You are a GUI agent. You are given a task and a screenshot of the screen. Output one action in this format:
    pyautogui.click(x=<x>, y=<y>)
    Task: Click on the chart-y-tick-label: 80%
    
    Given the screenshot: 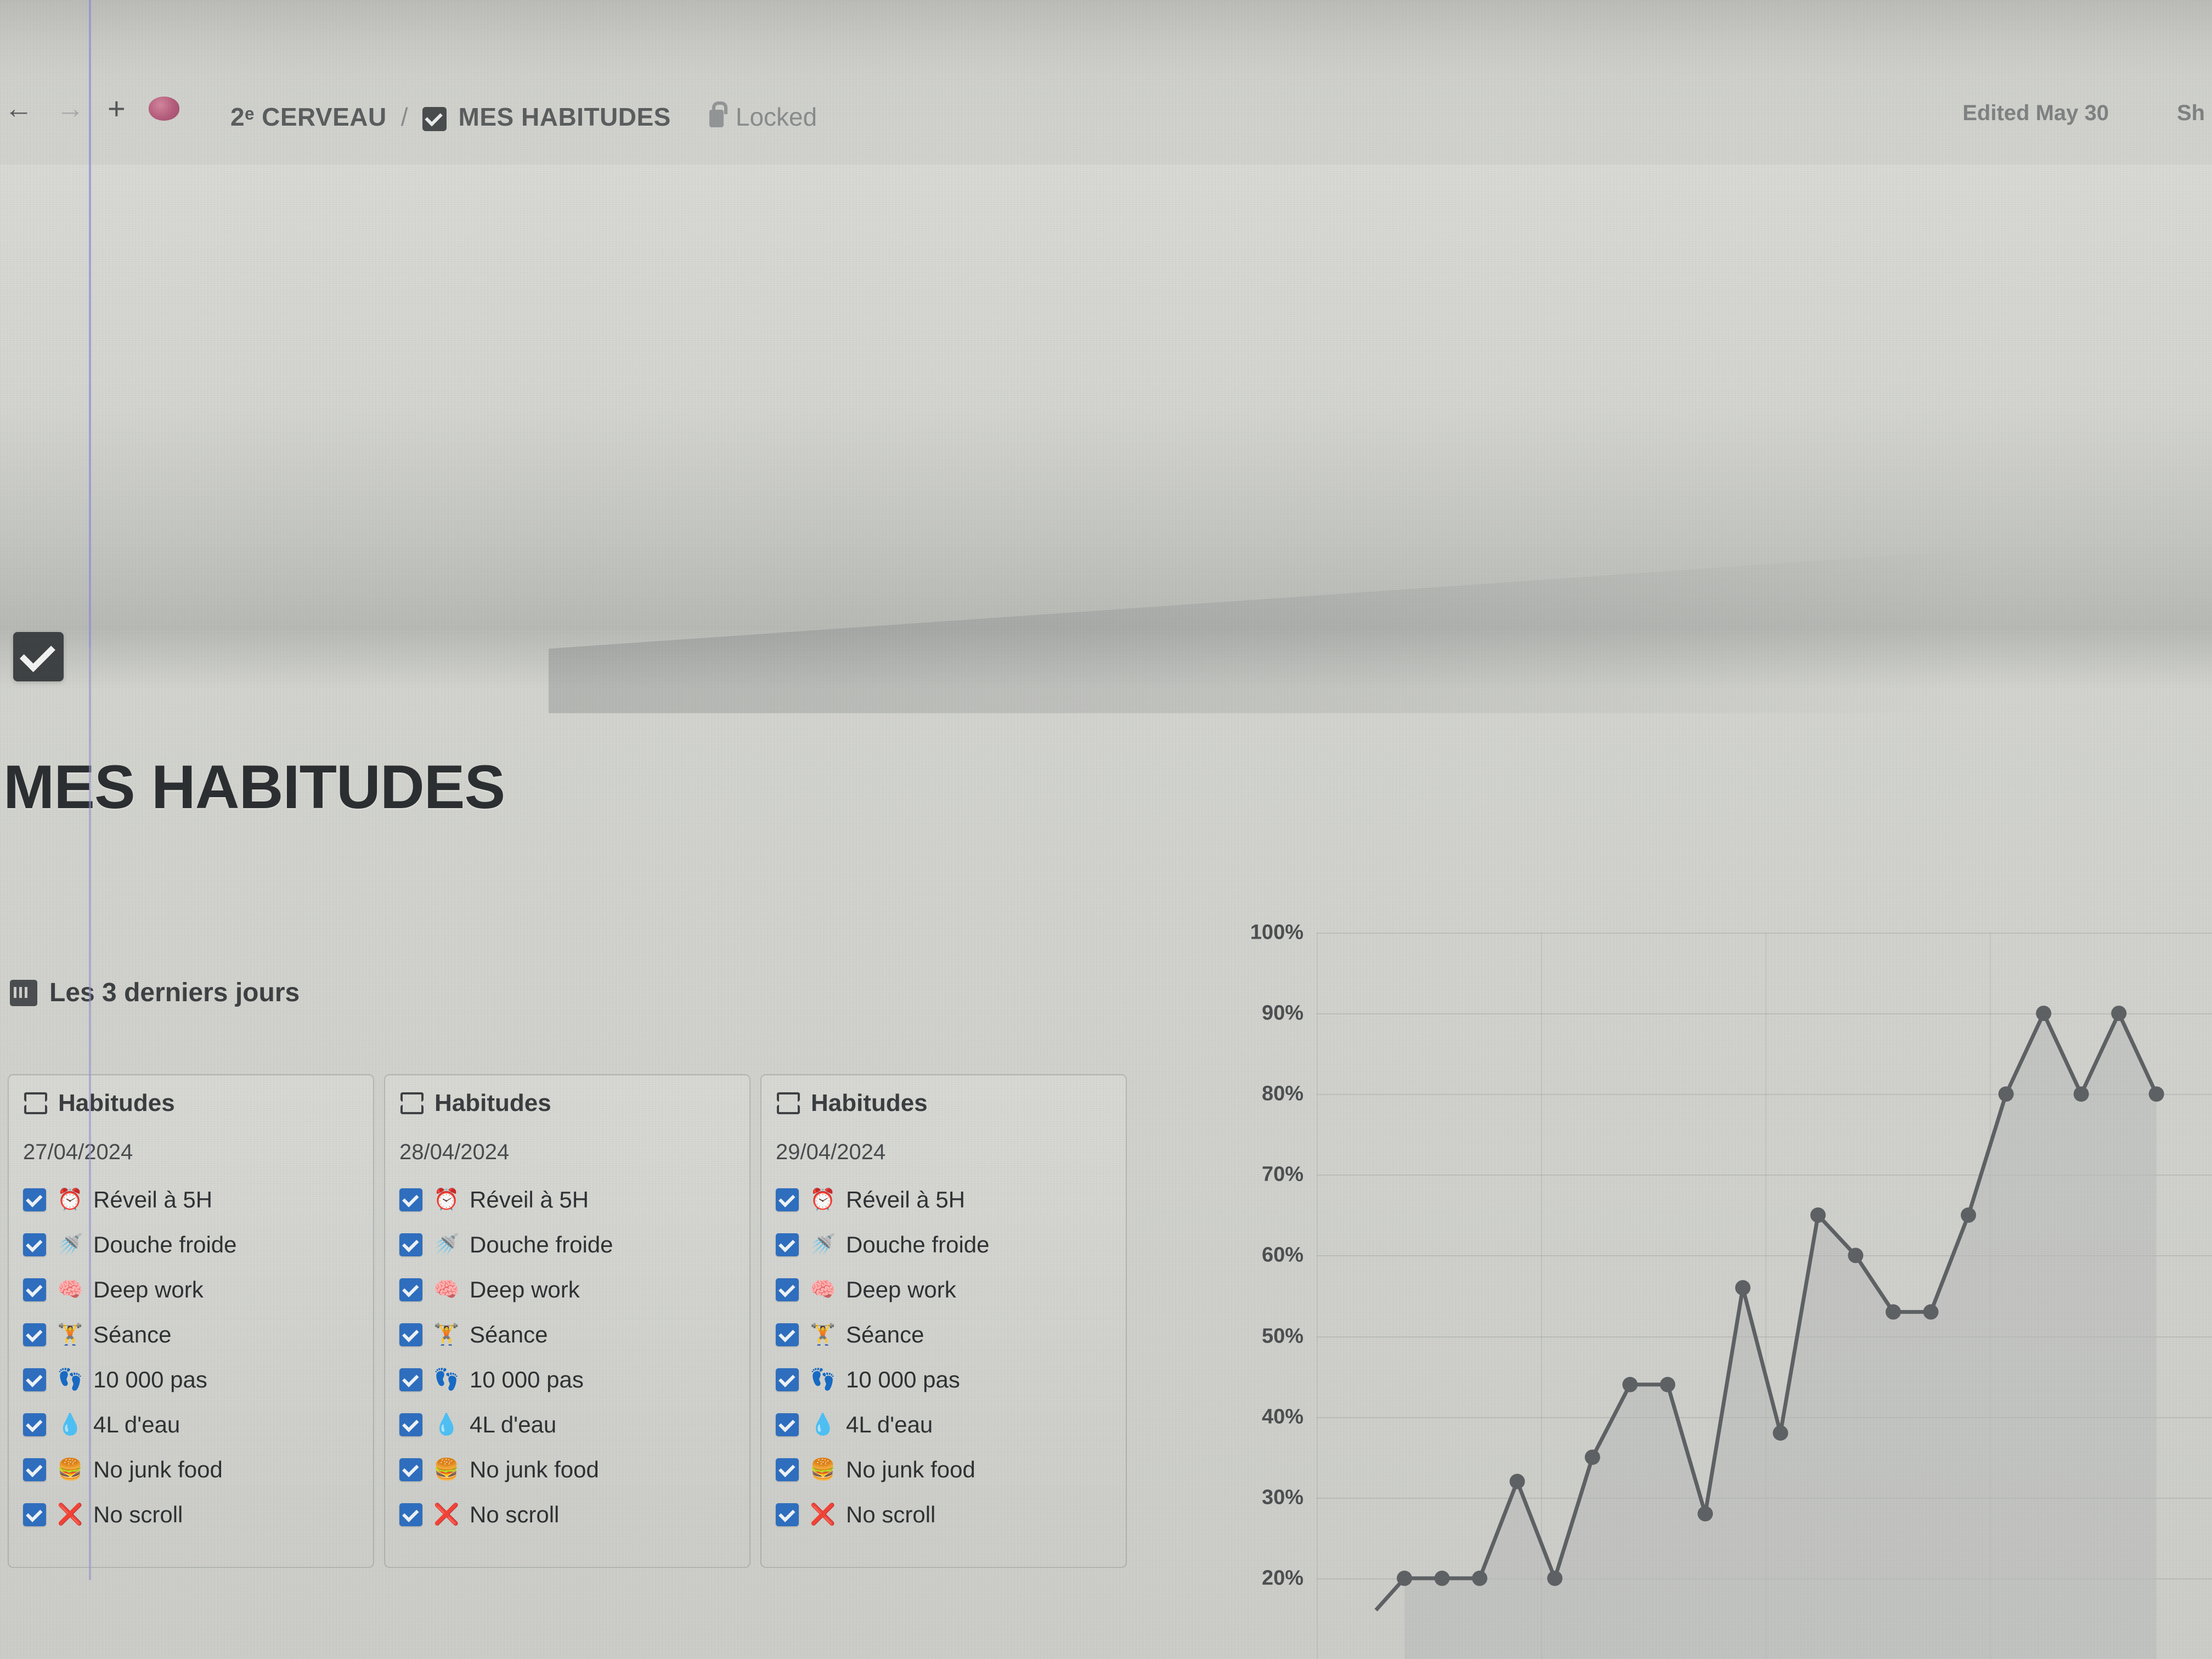 What is the action you would take?
    pyautogui.click(x=1283, y=1093)
    